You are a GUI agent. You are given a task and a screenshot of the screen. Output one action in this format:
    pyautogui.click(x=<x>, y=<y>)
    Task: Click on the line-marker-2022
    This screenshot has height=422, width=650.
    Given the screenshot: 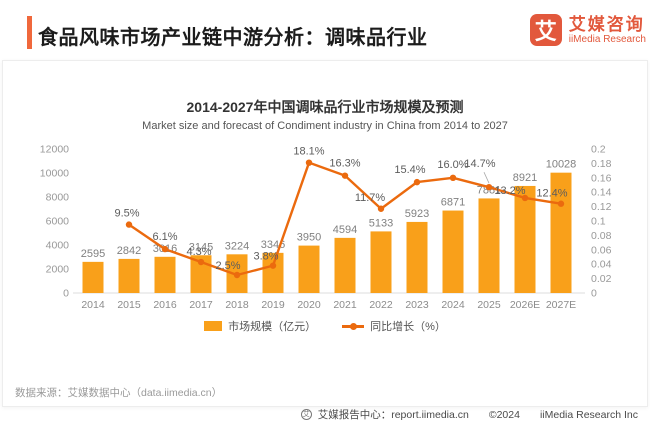 What is the action you would take?
    pyautogui.click(x=381, y=208)
    